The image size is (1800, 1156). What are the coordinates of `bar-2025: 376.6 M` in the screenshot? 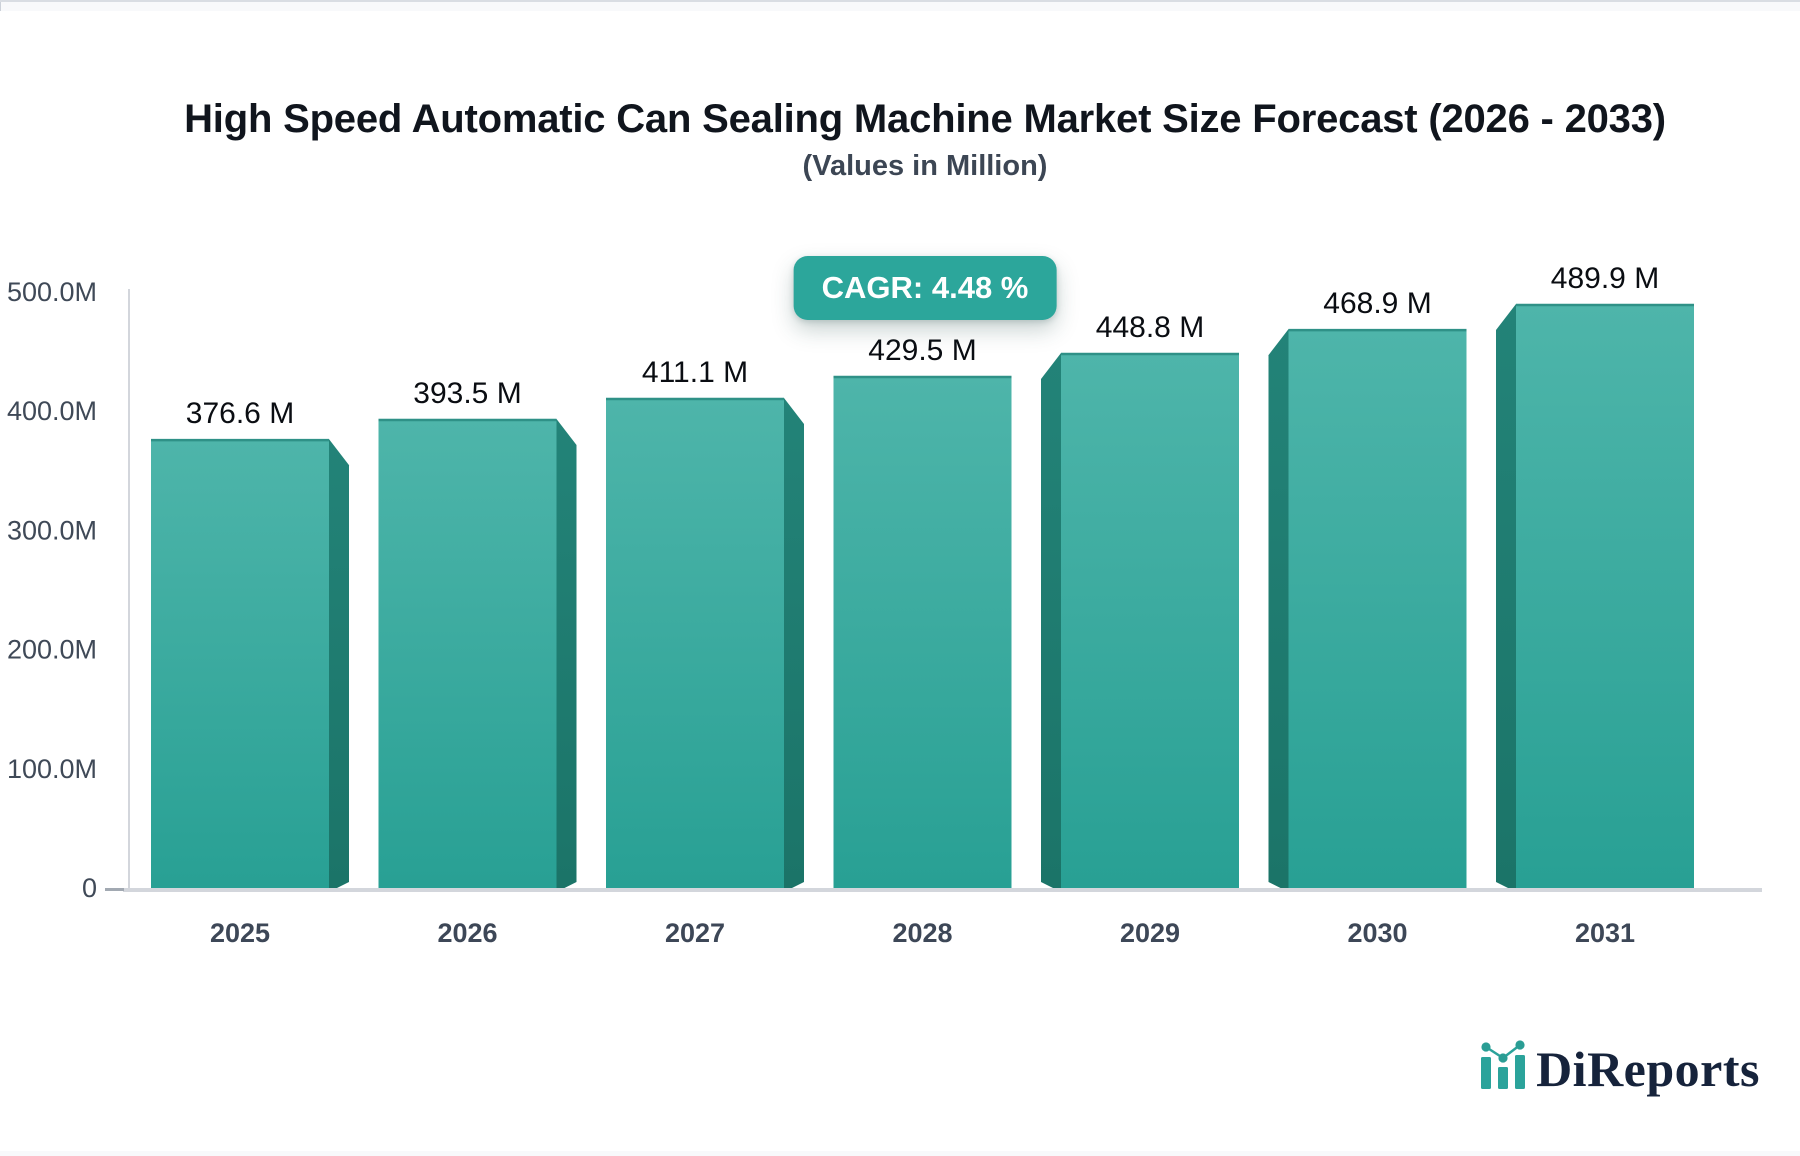 It's located at (250, 642).